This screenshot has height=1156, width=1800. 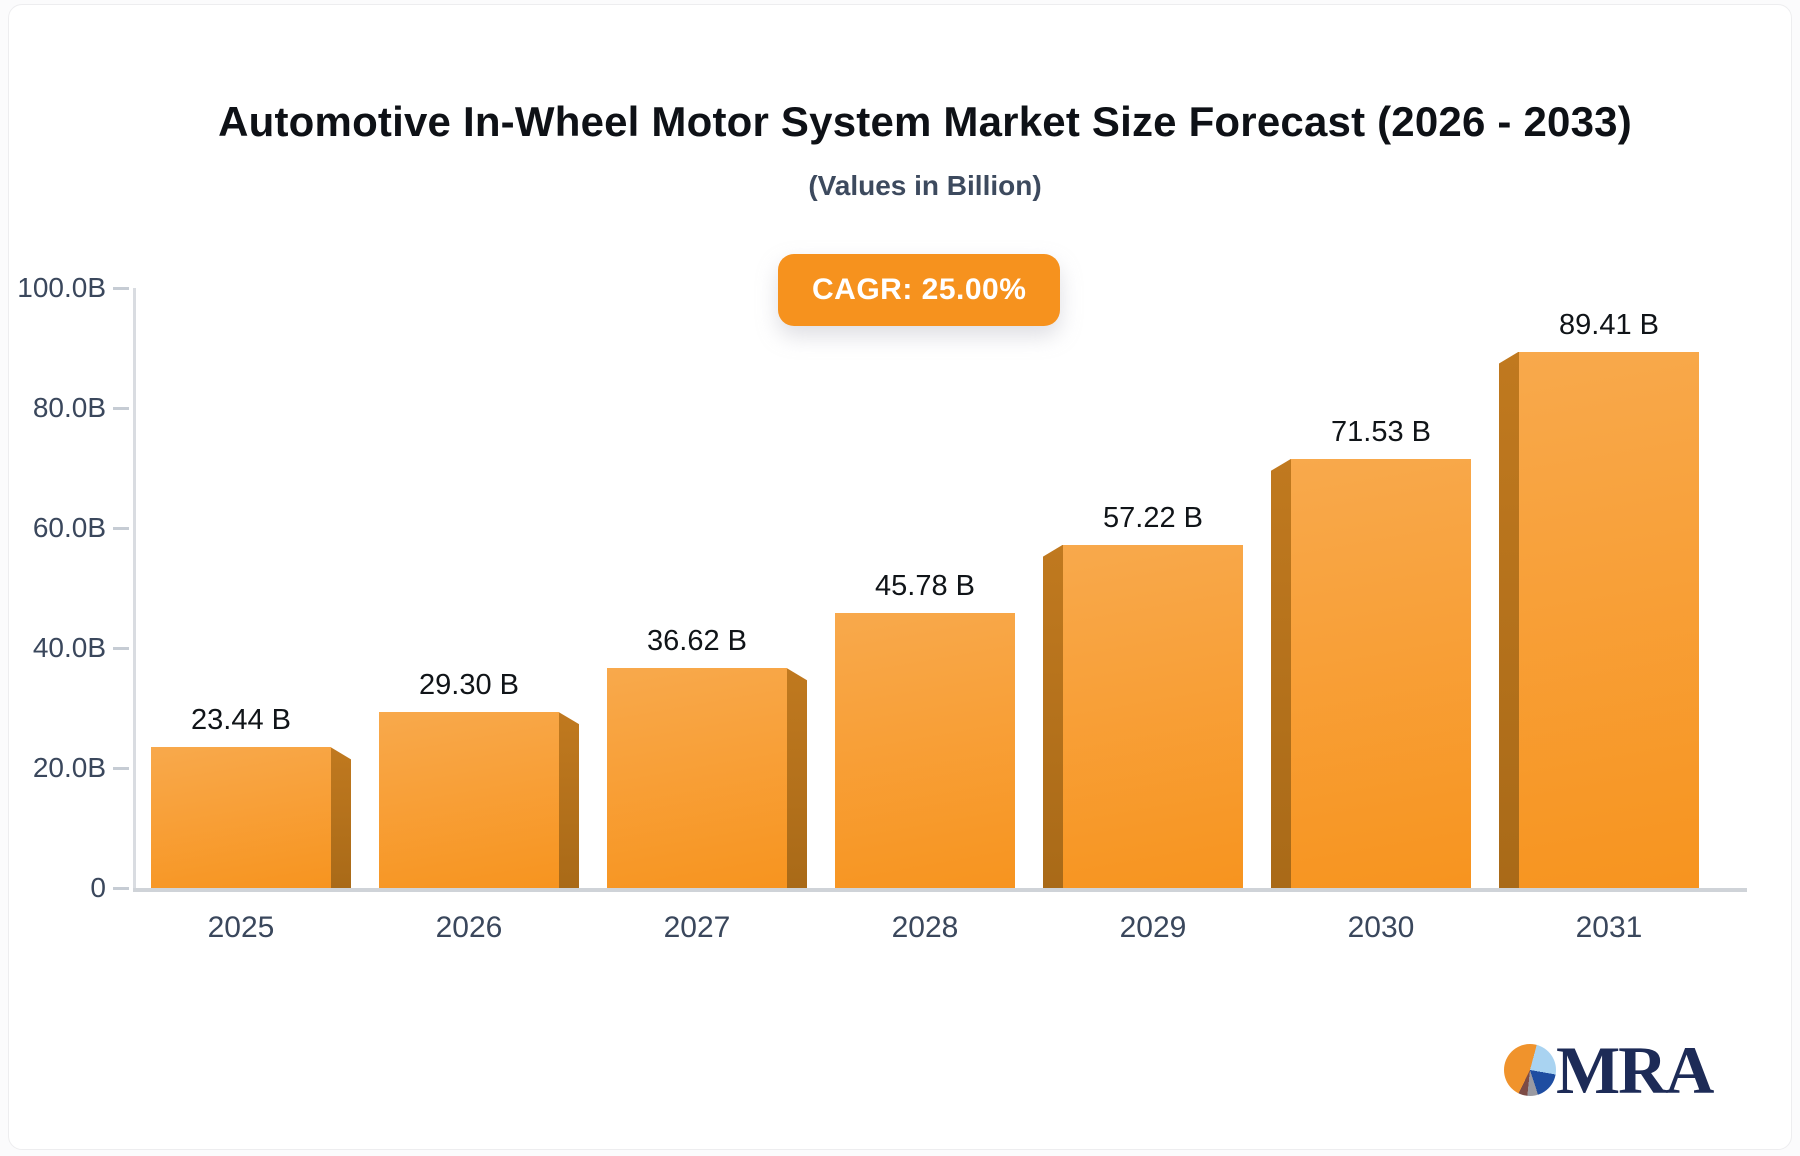 What do you see at coordinates (1609, 927) in the screenshot?
I see `x-axis-label-2031: 2031` at bounding box center [1609, 927].